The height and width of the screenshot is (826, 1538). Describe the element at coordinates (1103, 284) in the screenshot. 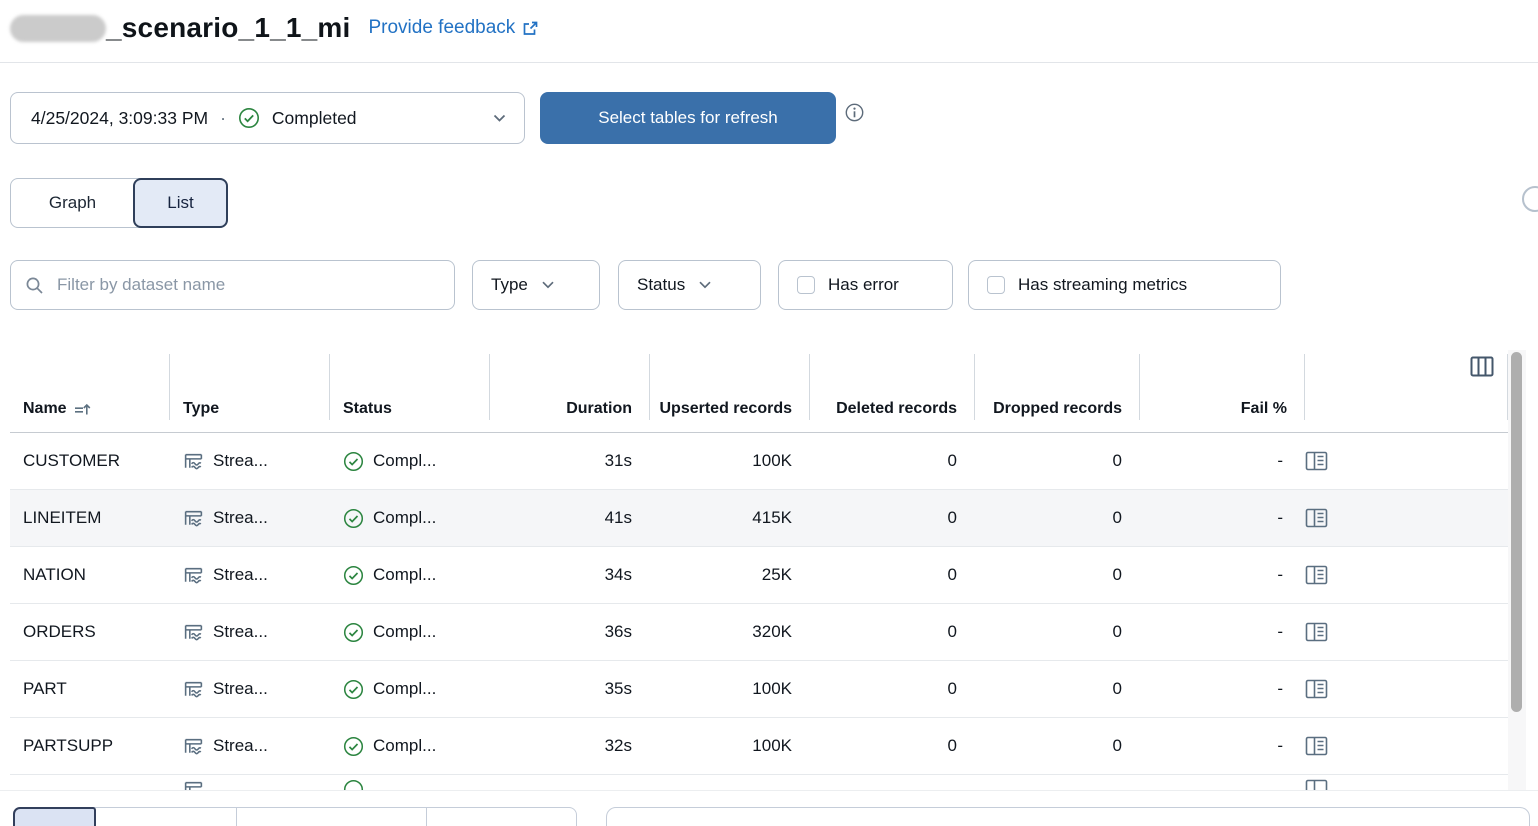

I see `has-streaming-metrics-label: Has streaming metrics` at that location.